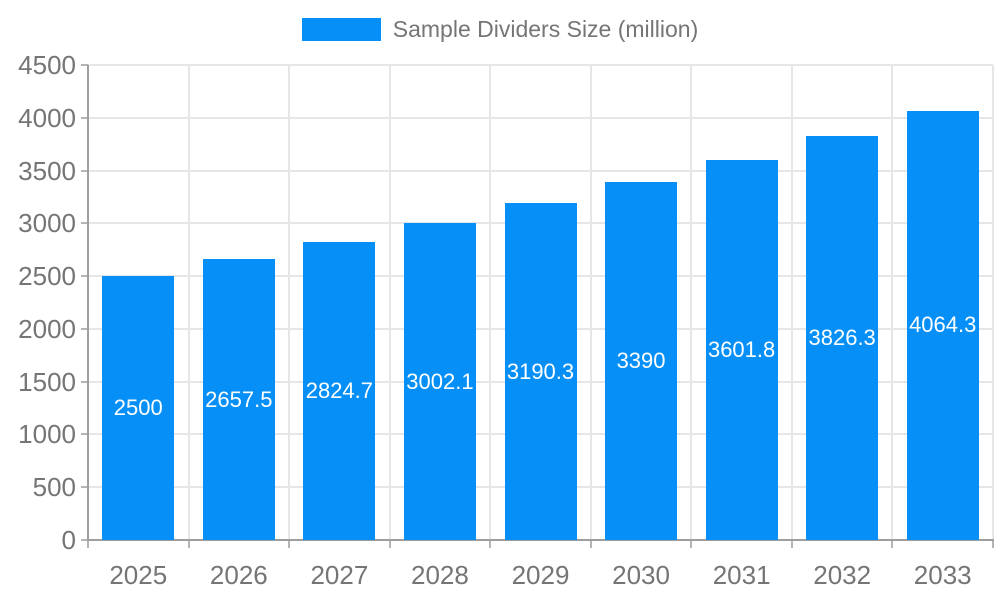 The image size is (1000, 600). I want to click on y-axis-tick-label: 500, so click(54, 487).